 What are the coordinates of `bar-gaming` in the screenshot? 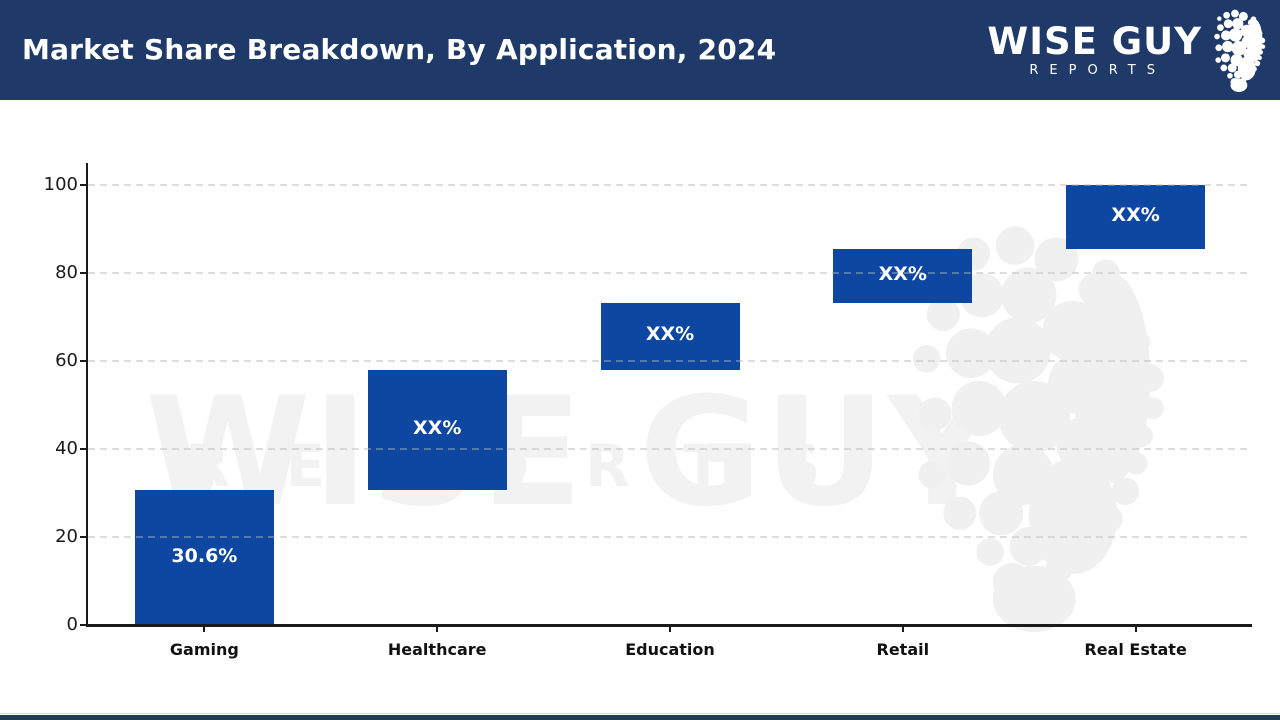 It's located at (204, 557).